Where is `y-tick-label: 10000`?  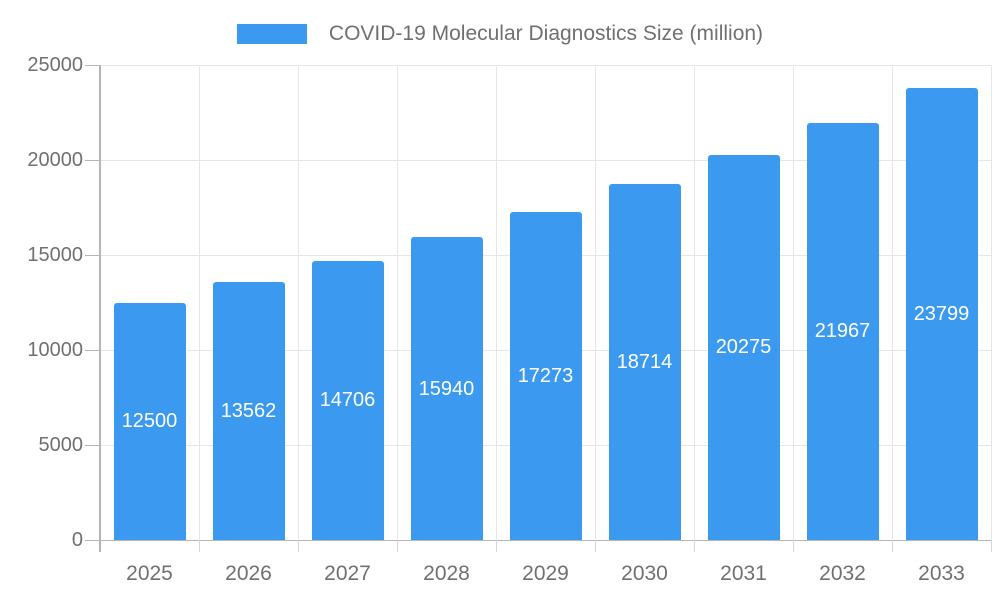 y-tick-label: 10000 is located at coordinates (55, 350).